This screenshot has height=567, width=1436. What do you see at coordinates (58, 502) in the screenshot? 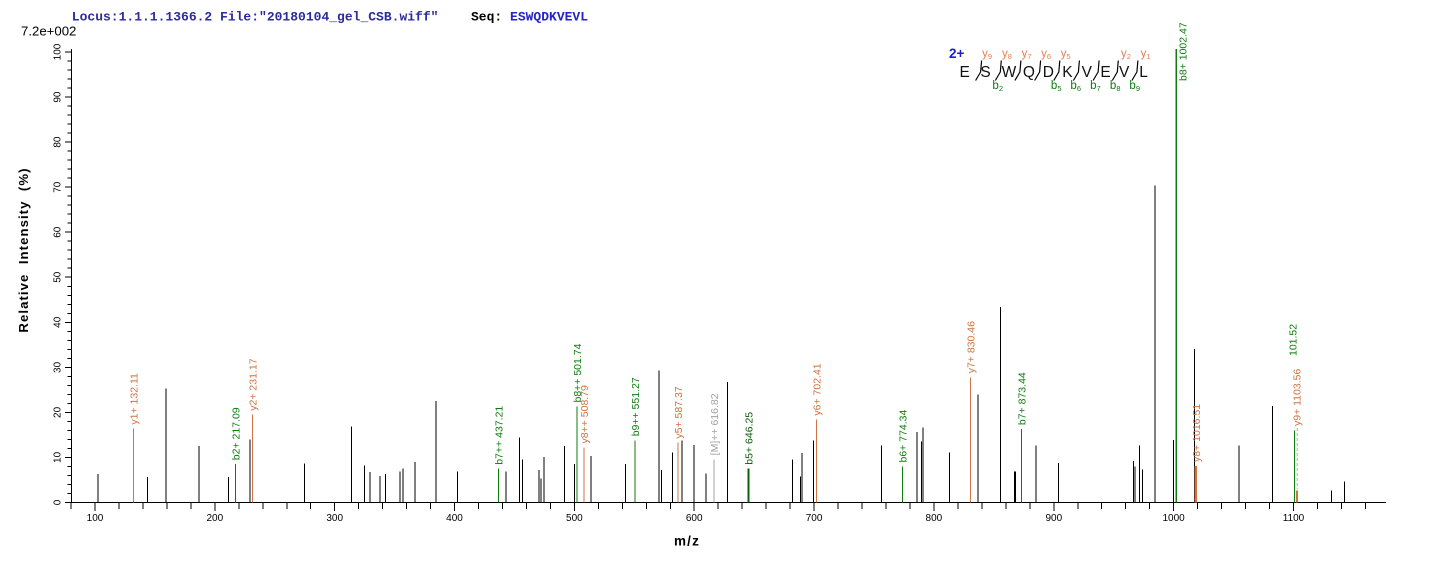
I see `svg-text: 0` at bounding box center [58, 502].